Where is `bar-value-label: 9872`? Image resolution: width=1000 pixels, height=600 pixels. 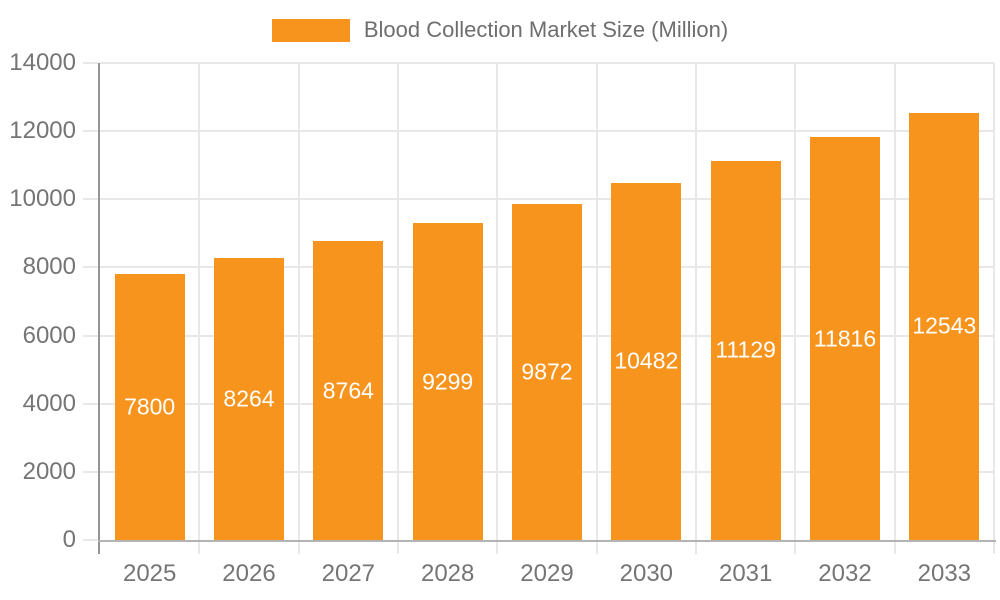
bar-value-label: 9872 is located at coordinates (547, 371).